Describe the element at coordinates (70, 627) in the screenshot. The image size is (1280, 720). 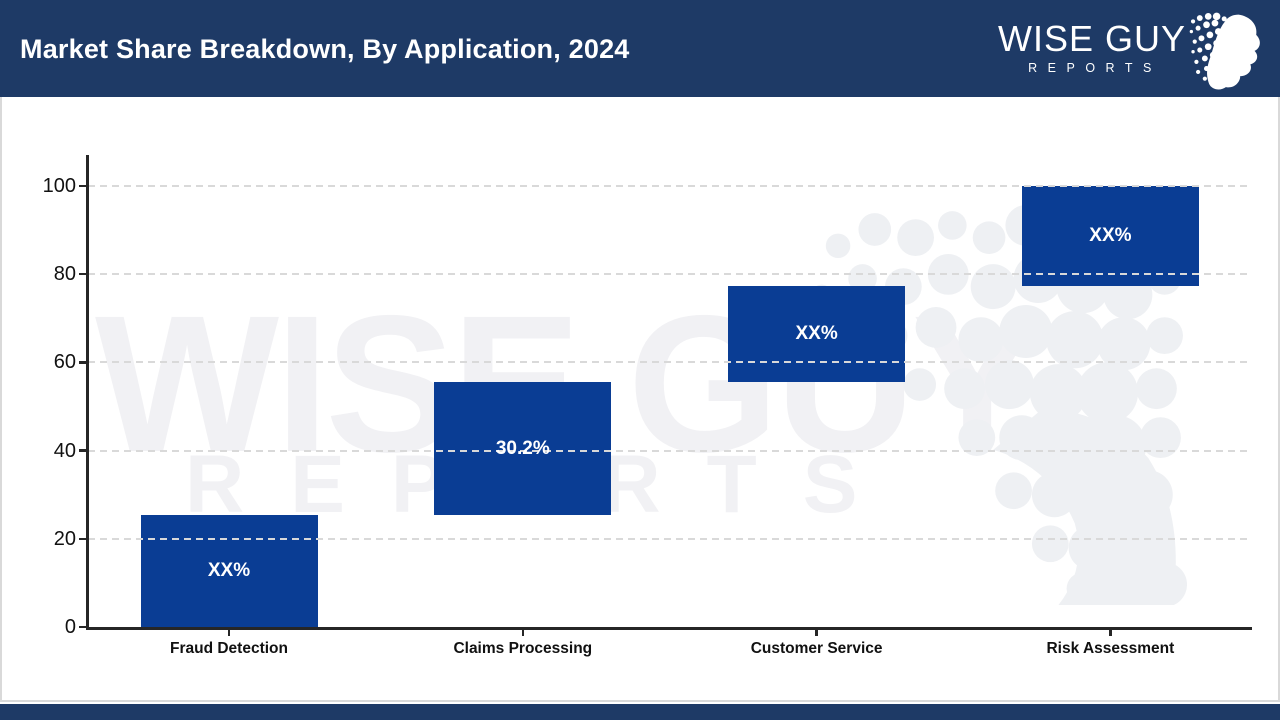
I see `y-tick-label-0: 0` at that location.